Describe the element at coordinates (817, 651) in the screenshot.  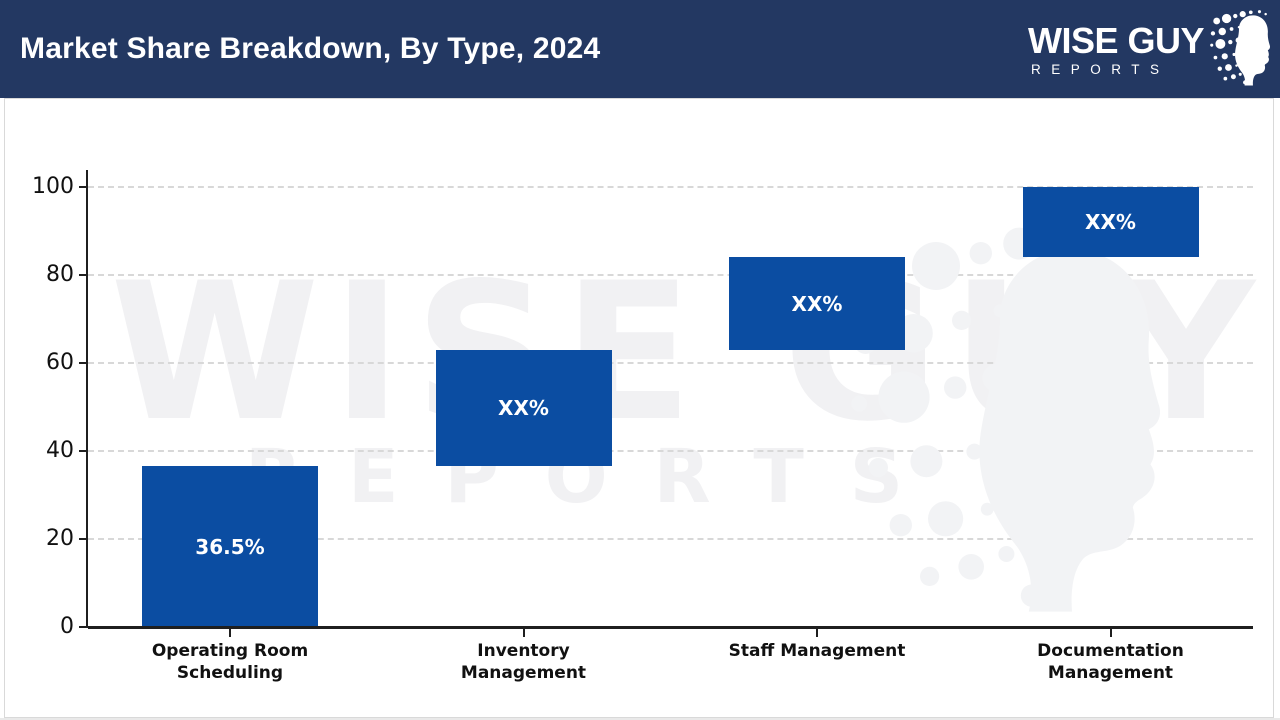
I see `x-axis-category-label: Staff Management` at that location.